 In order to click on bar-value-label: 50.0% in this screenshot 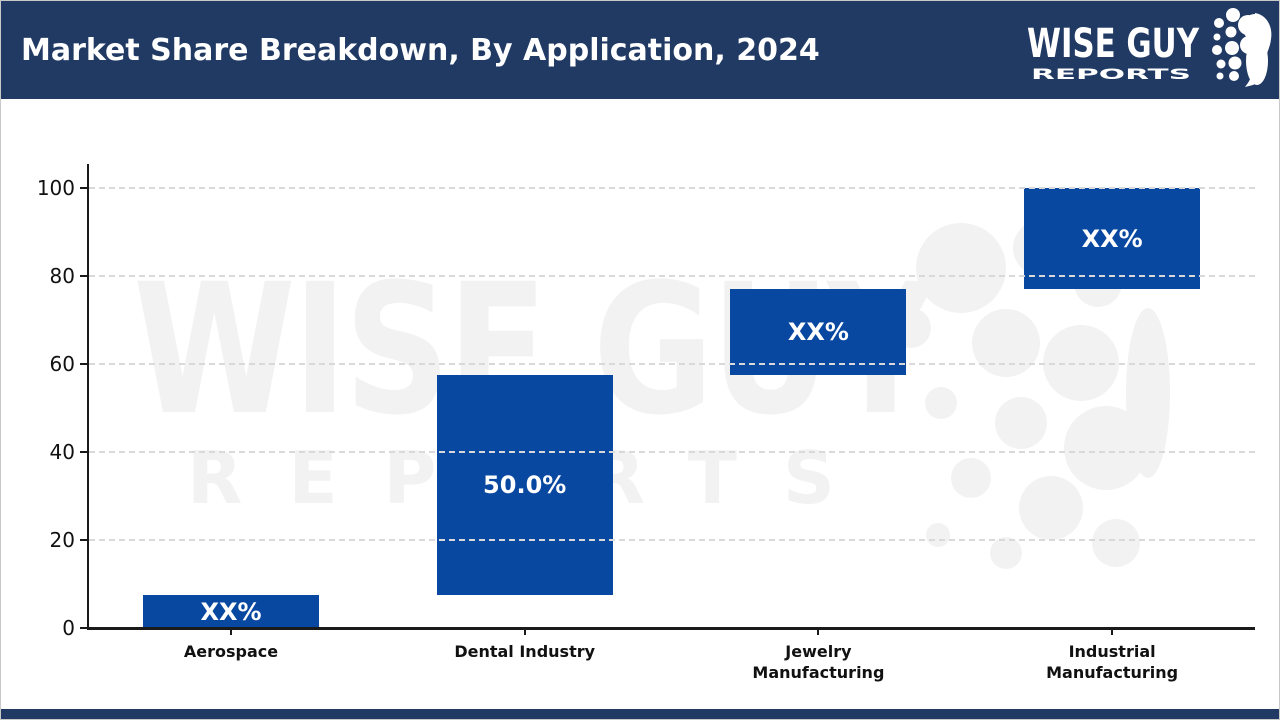, I will do `click(525, 485)`.